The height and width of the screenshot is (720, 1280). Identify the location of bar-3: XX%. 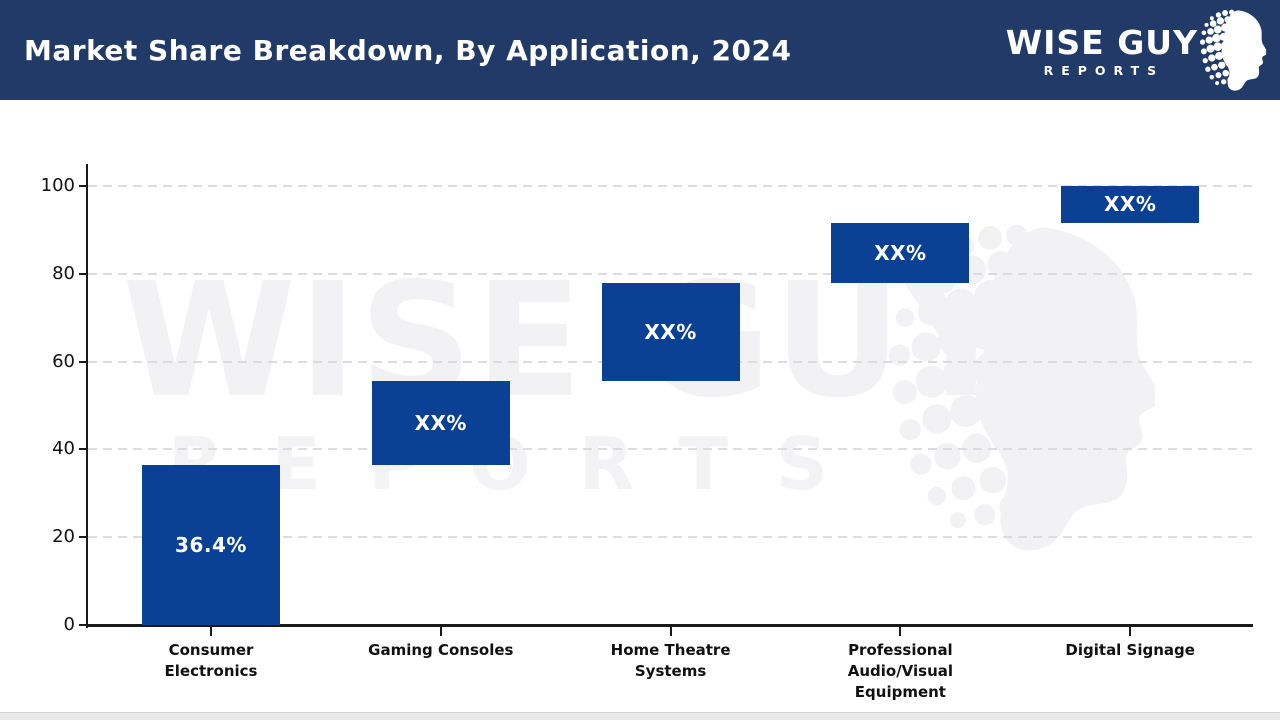
(670, 332).